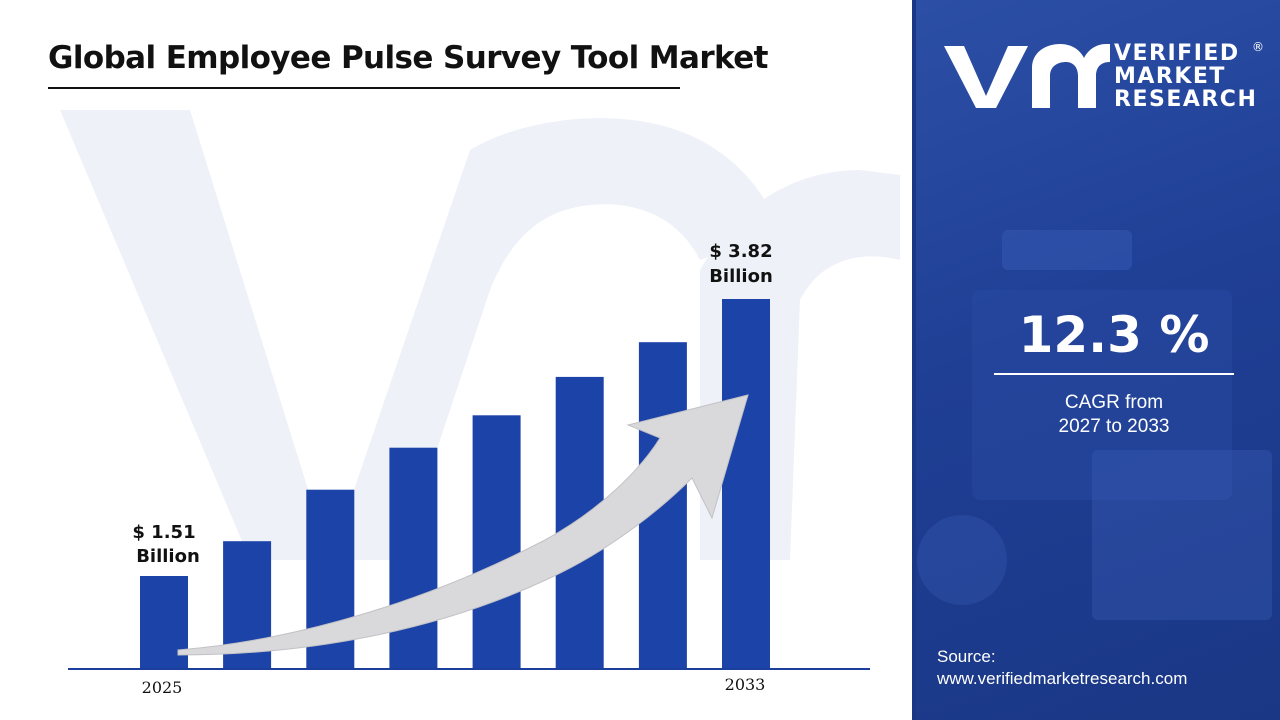 The width and height of the screenshot is (1280, 720). I want to click on x-tick-label-first: 2025, so click(162, 687).